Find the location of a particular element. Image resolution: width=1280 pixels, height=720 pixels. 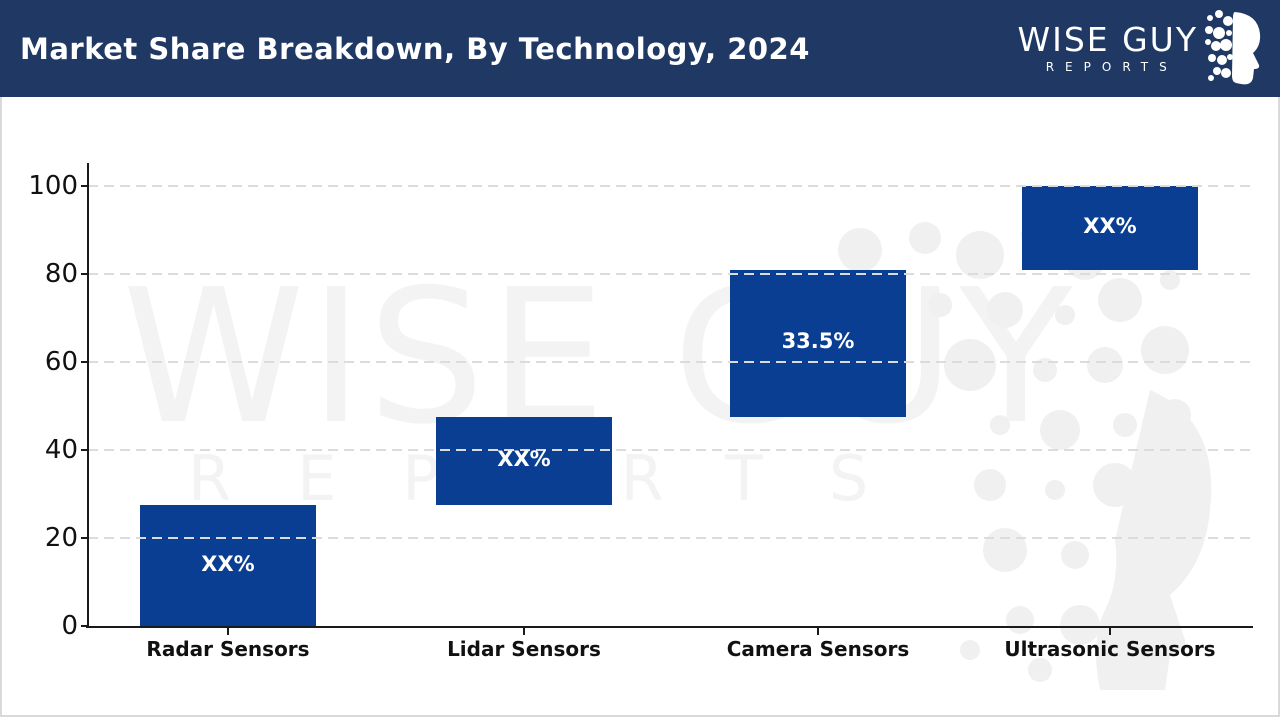

x-tick-label-2: Camera Sensors is located at coordinates (818, 649).